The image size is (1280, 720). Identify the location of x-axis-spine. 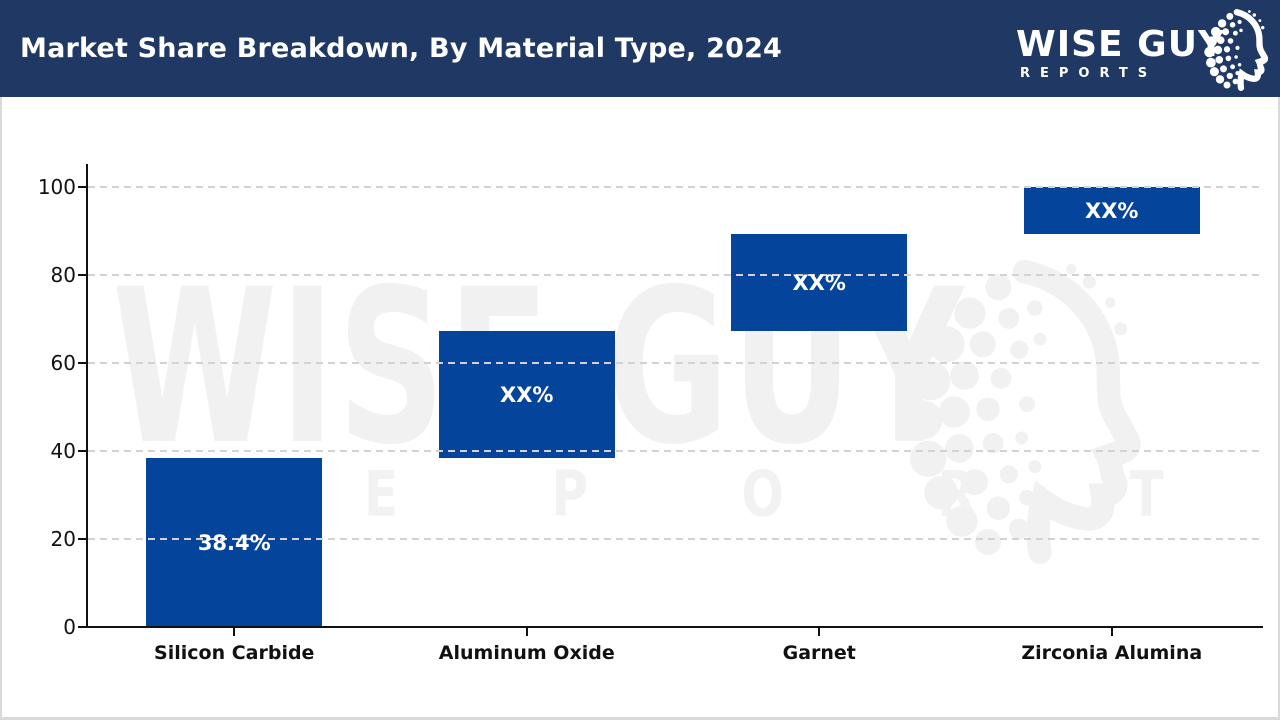
(674, 627).